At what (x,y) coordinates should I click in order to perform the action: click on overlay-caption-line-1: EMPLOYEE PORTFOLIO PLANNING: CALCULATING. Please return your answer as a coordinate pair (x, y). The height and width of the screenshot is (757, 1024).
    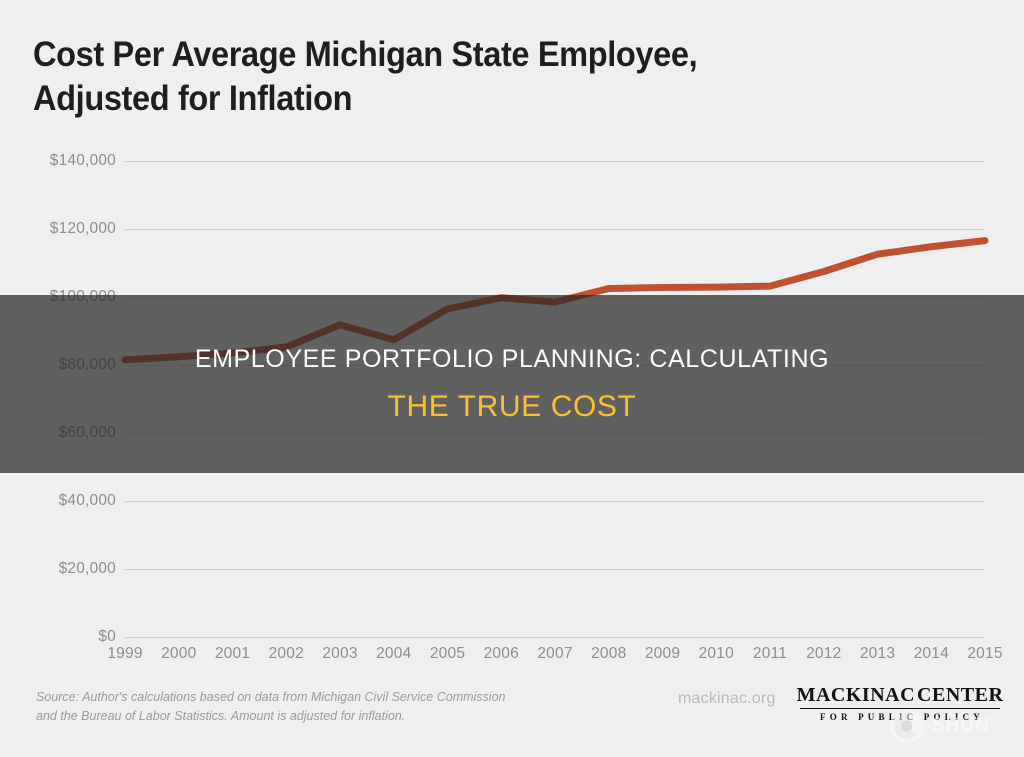
    Looking at the image, I should click on (512, 359).